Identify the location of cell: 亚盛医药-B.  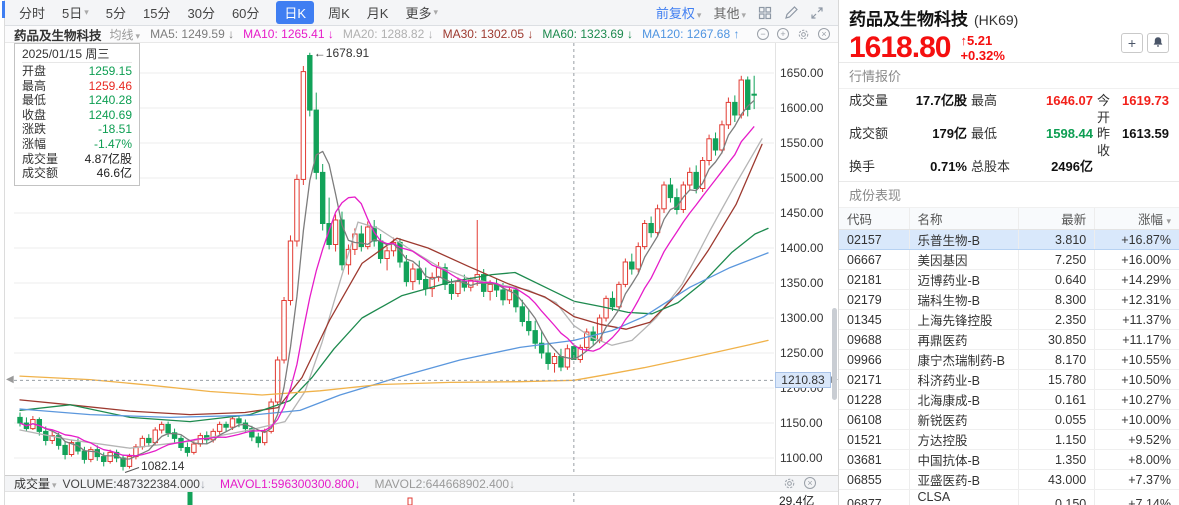
(964, 479).